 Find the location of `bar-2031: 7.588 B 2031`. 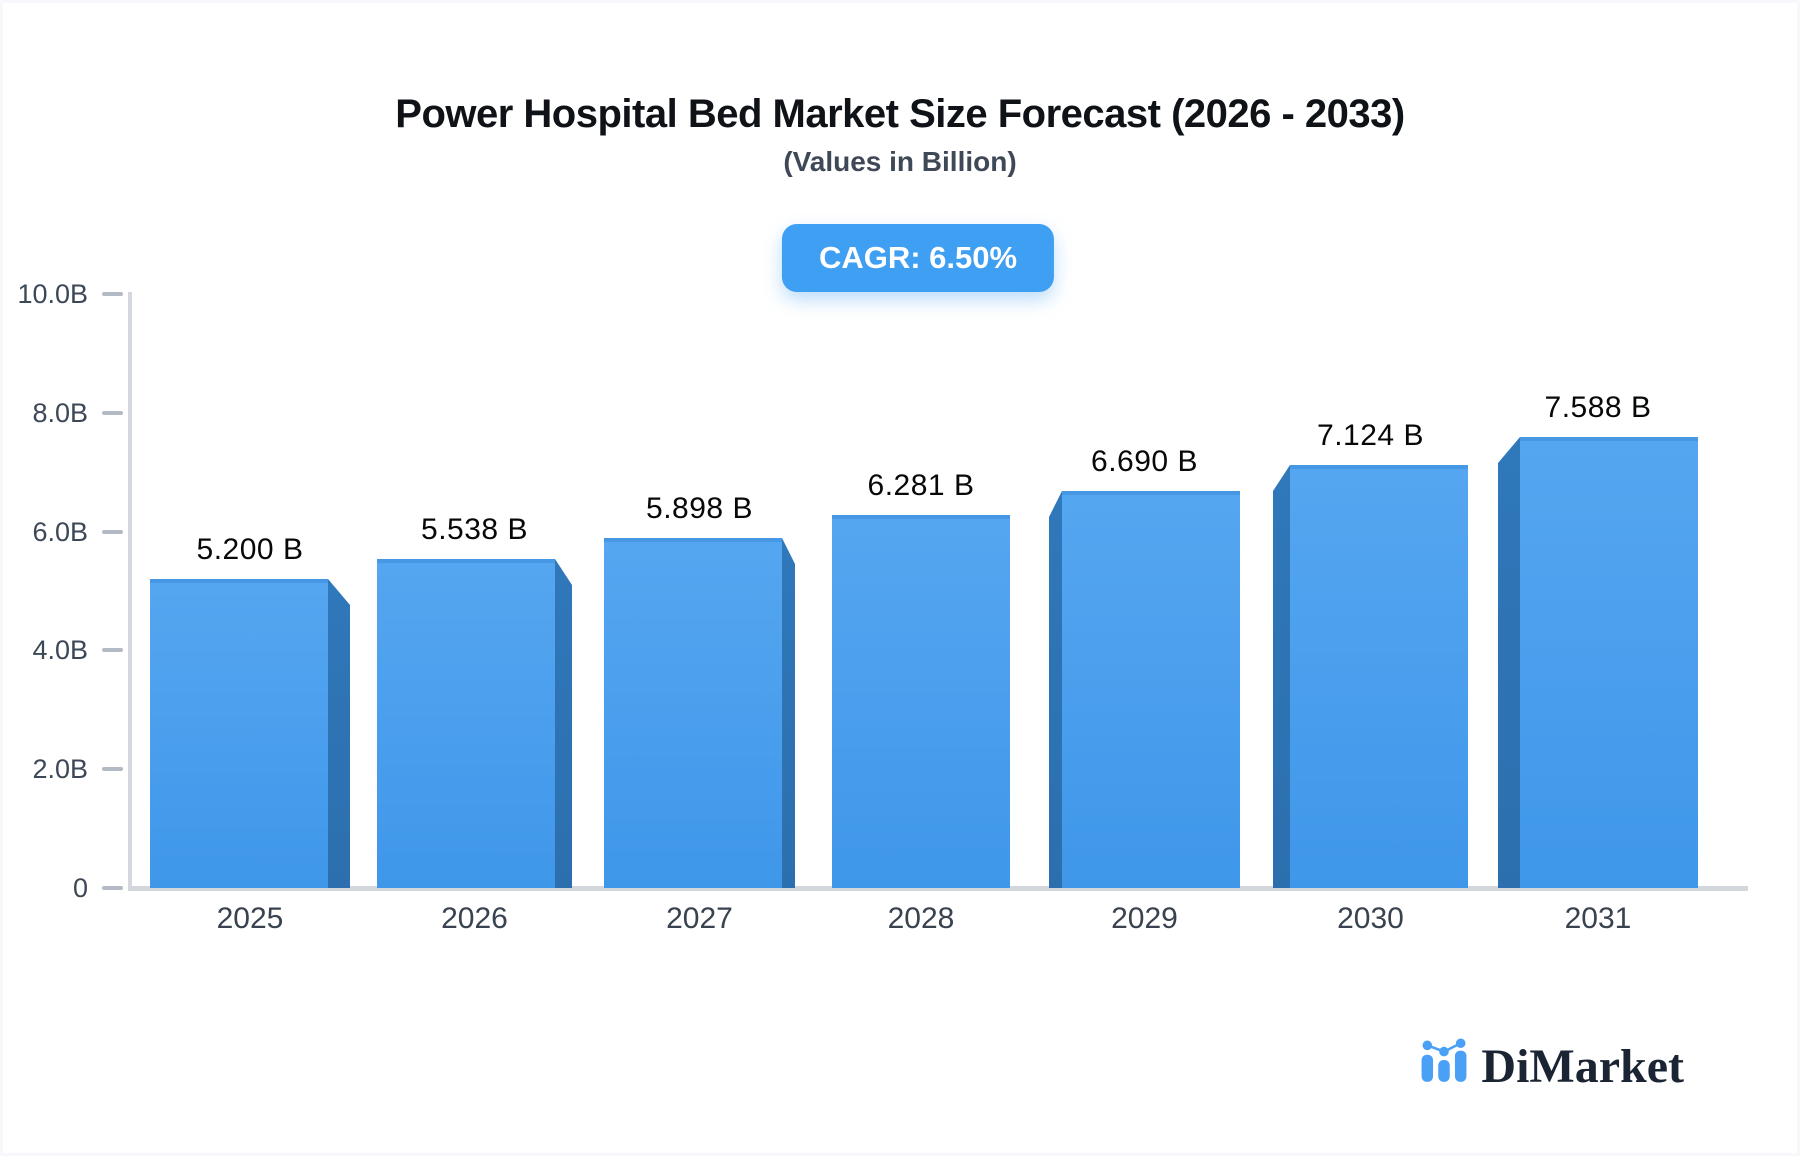

bar-2031: 7.588 B 2031 is located at coordinates (1598, 663).